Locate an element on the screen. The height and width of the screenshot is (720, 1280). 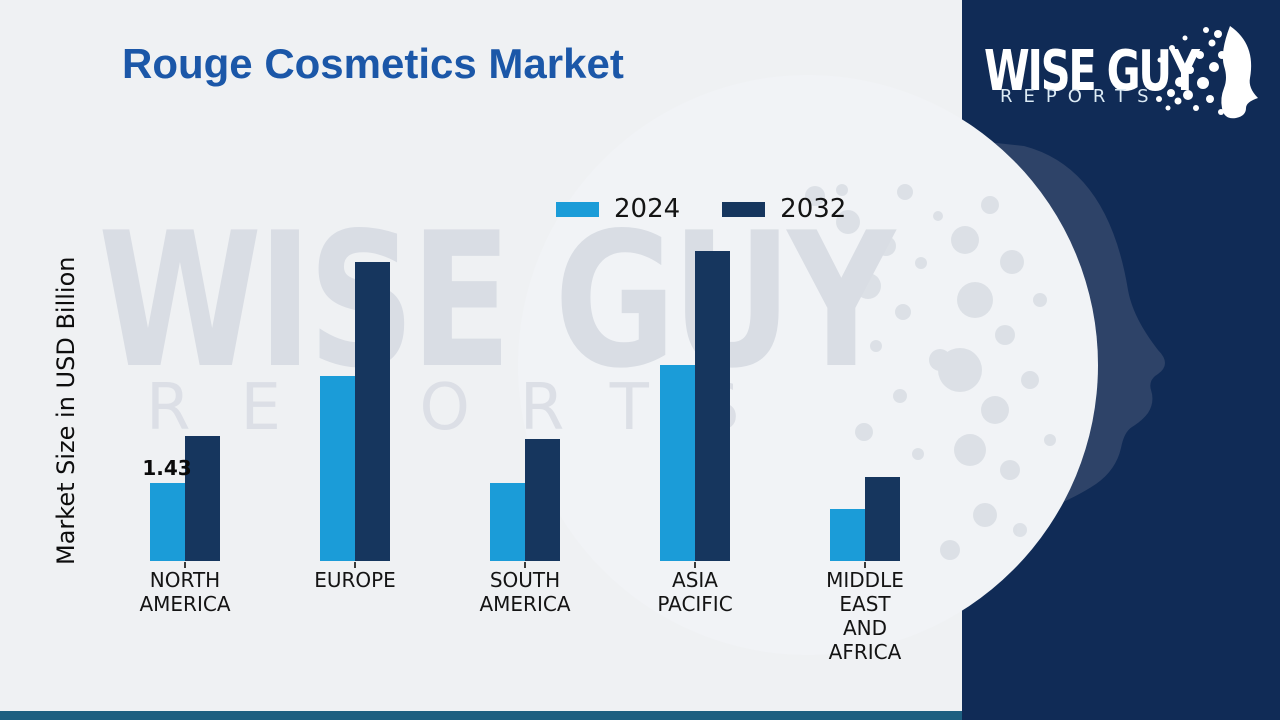
logo-face-graphic is located at coordinates (1207, 72).